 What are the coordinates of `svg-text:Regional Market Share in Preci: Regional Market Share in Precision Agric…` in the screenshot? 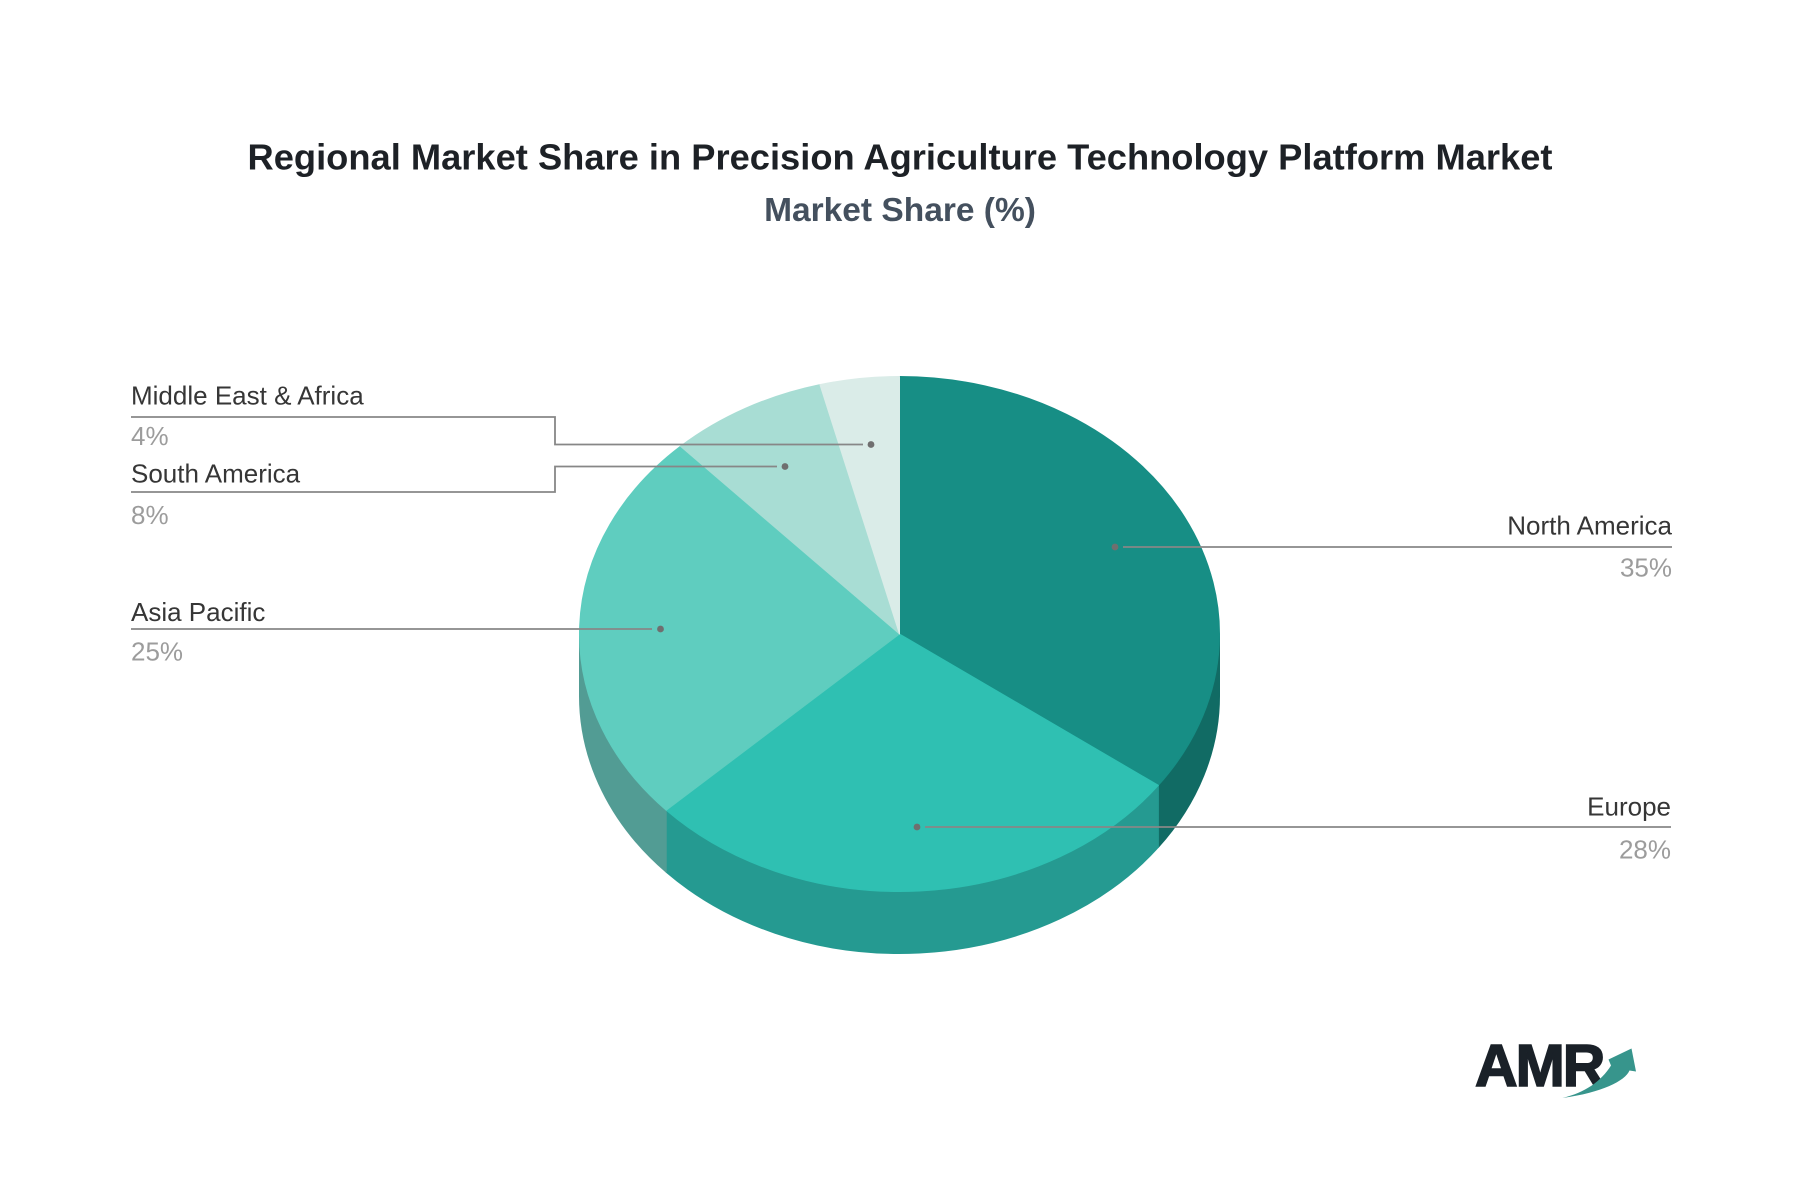 It's located at (900, 157).